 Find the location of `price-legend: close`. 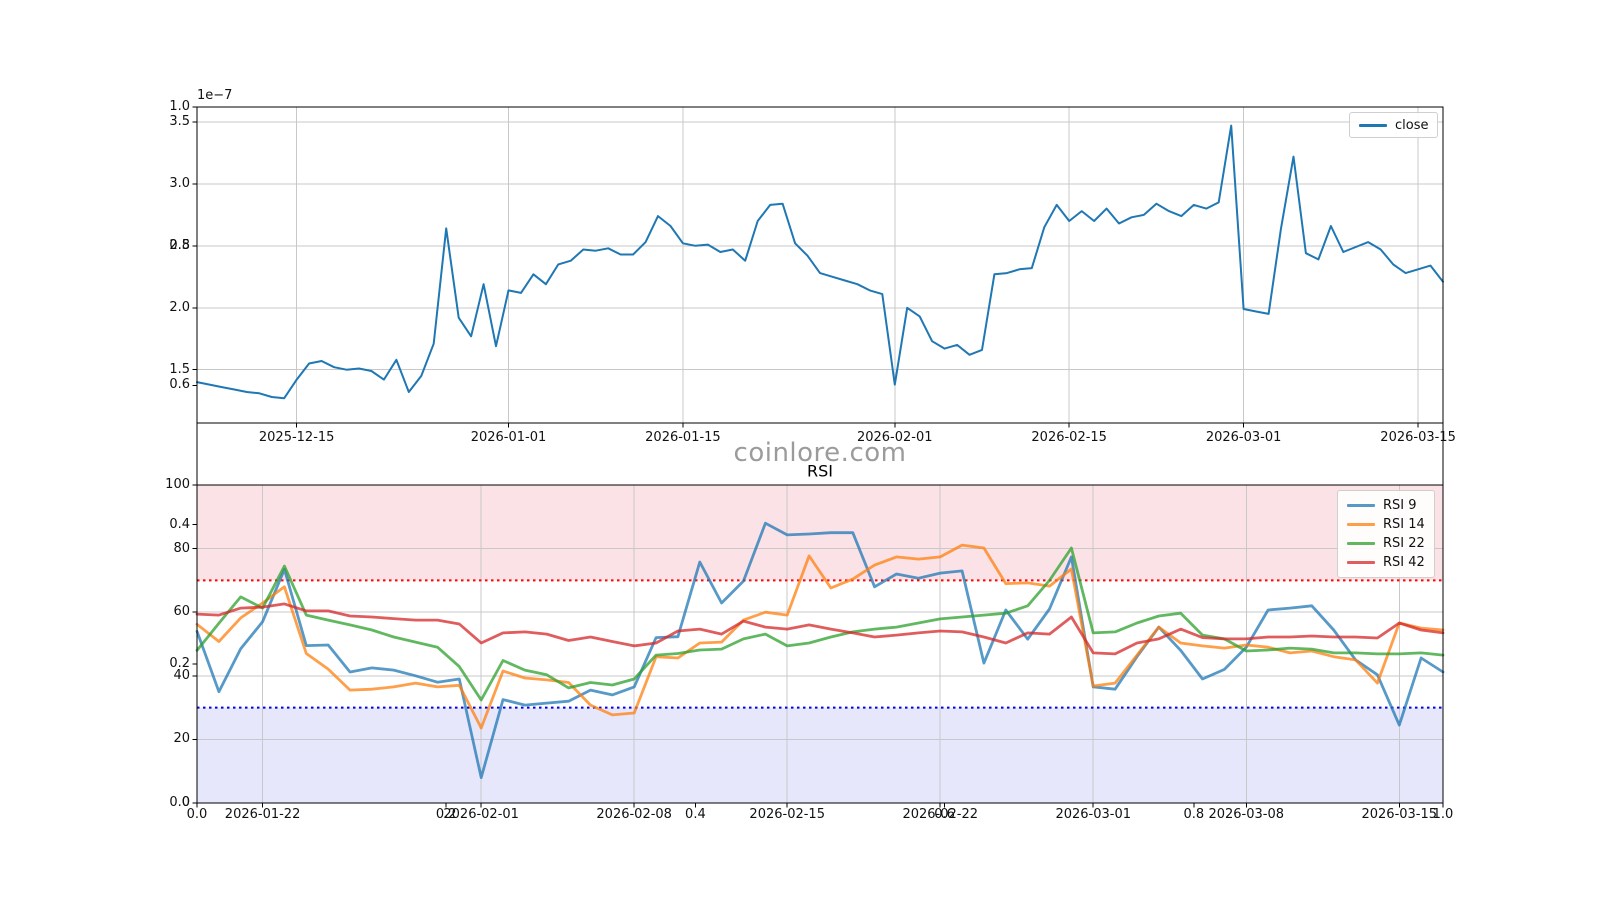

price-legend: close is located at coordinates (1394, 125).